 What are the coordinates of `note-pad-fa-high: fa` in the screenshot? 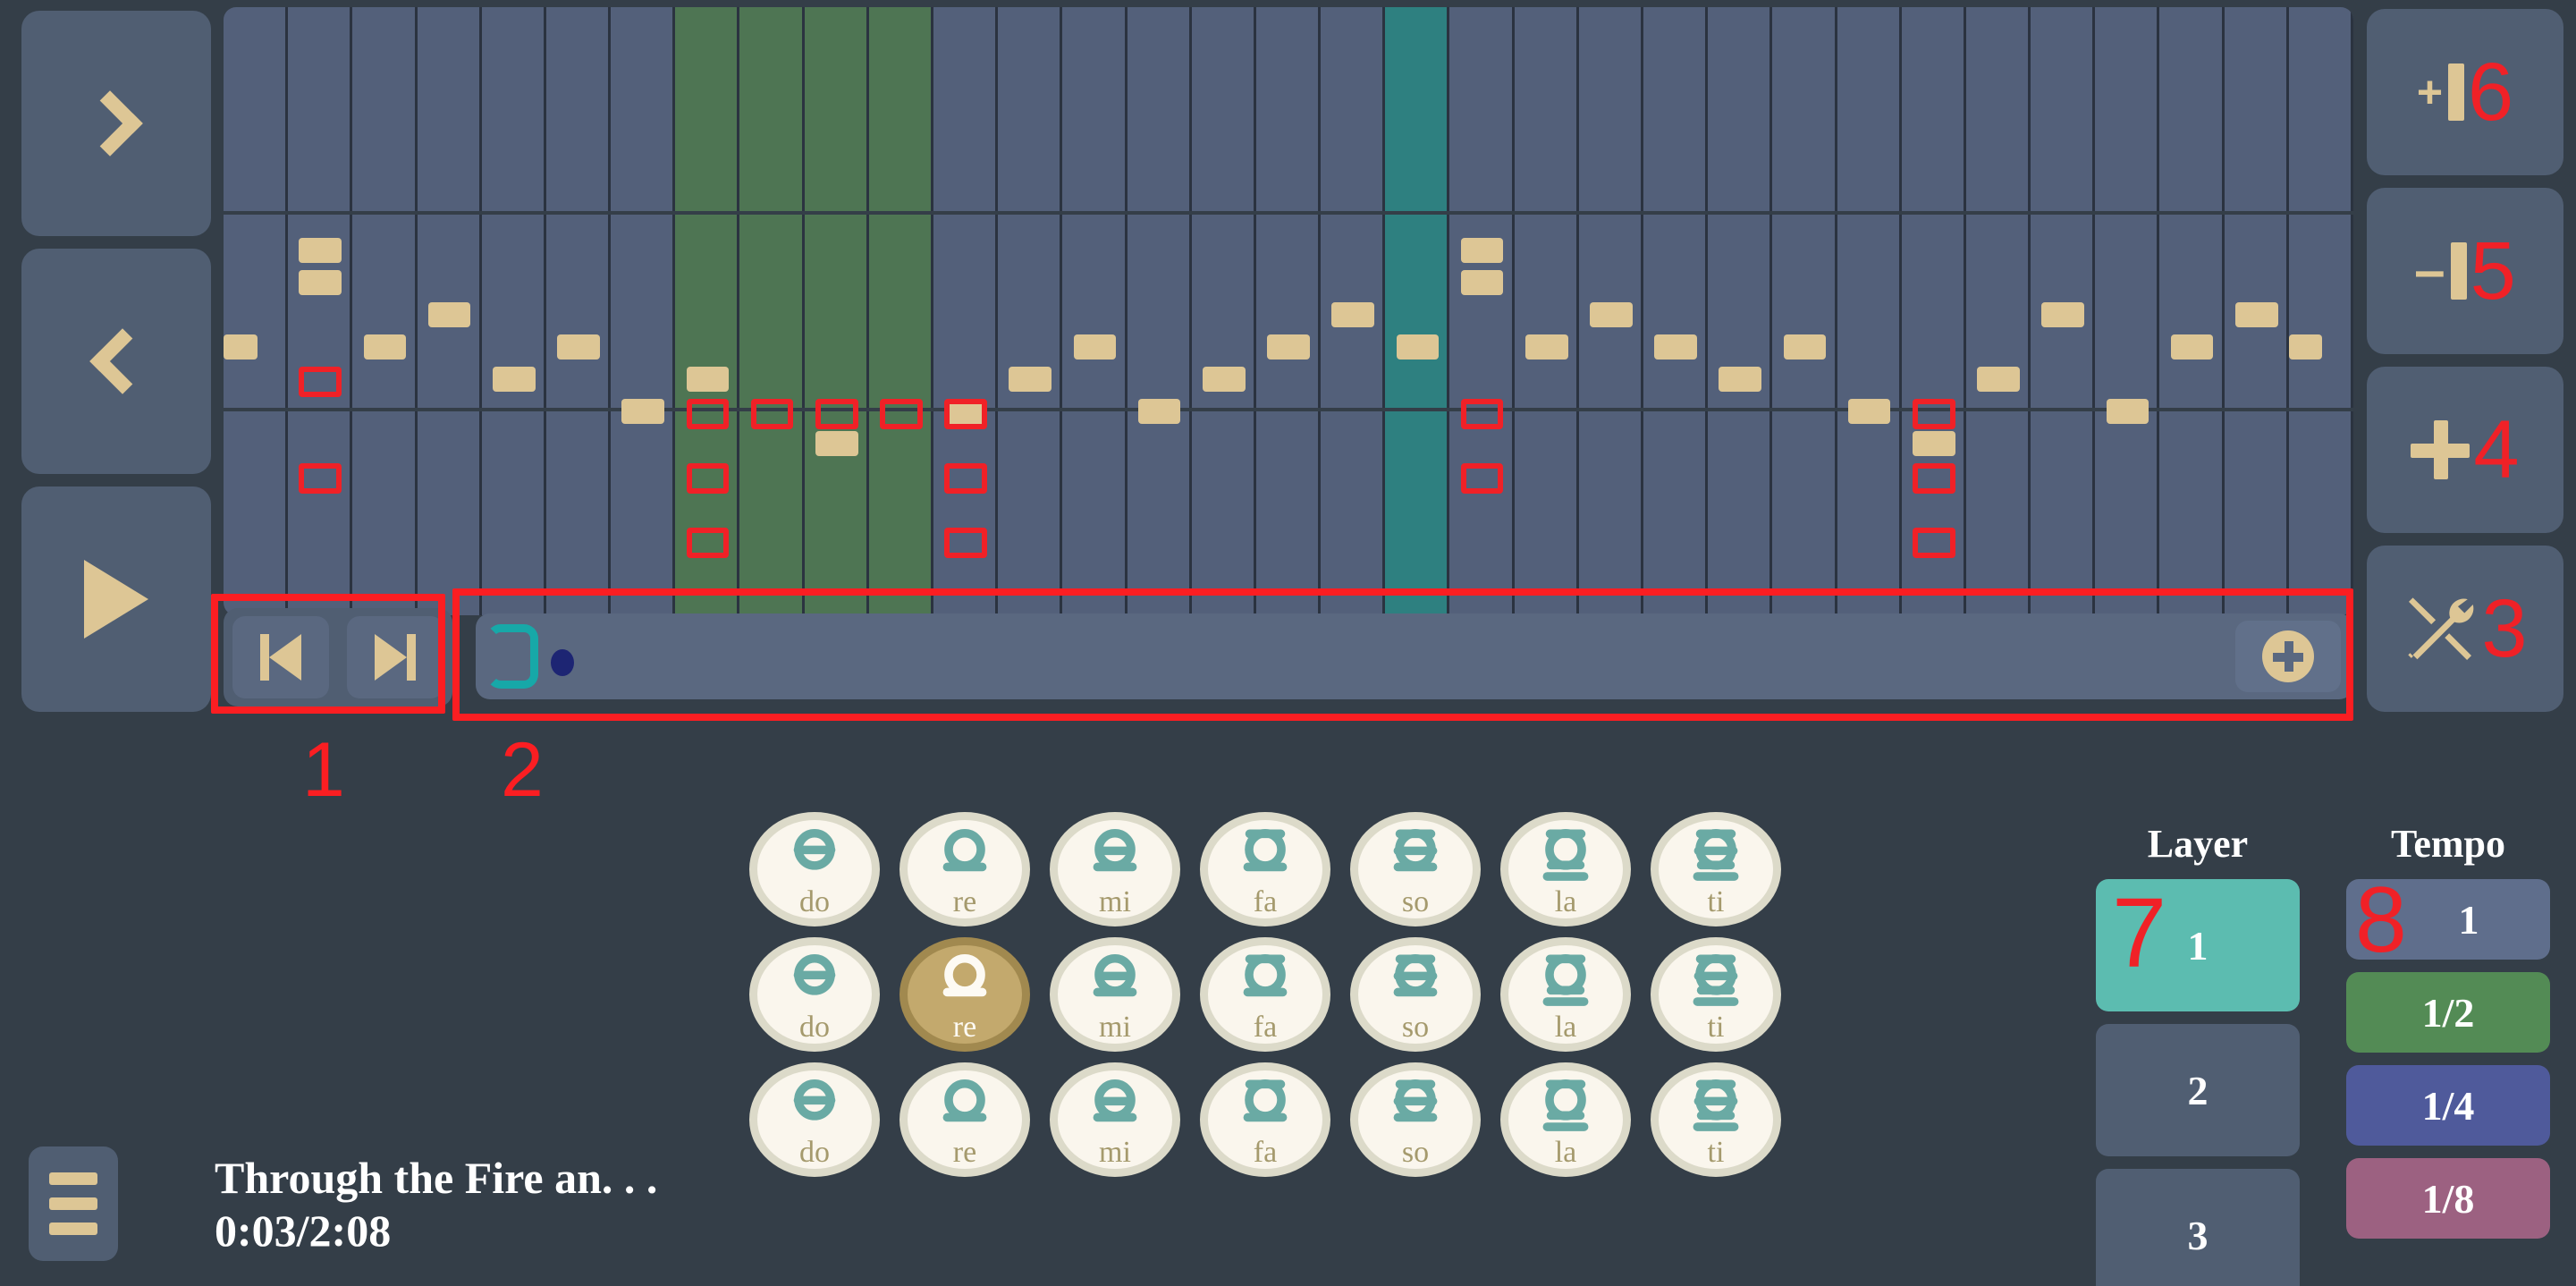 It's located at (1265, 869).